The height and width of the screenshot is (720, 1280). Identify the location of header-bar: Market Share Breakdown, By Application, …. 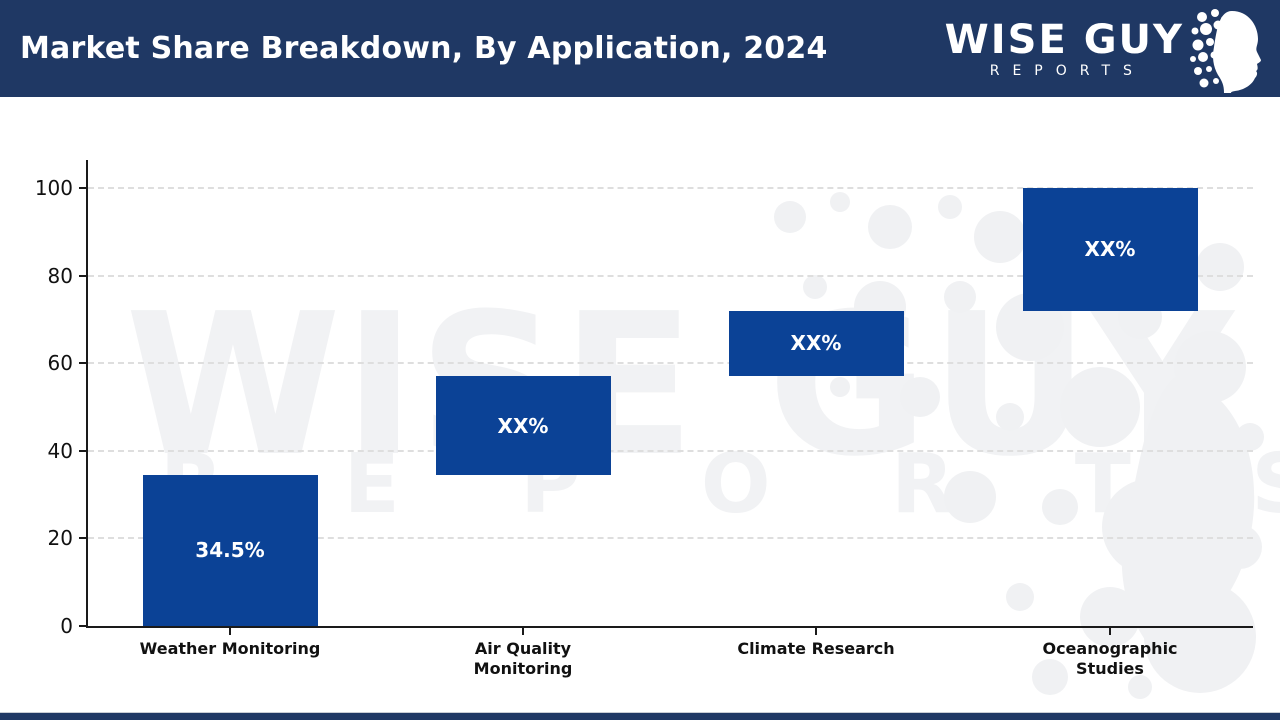
(640, 48).